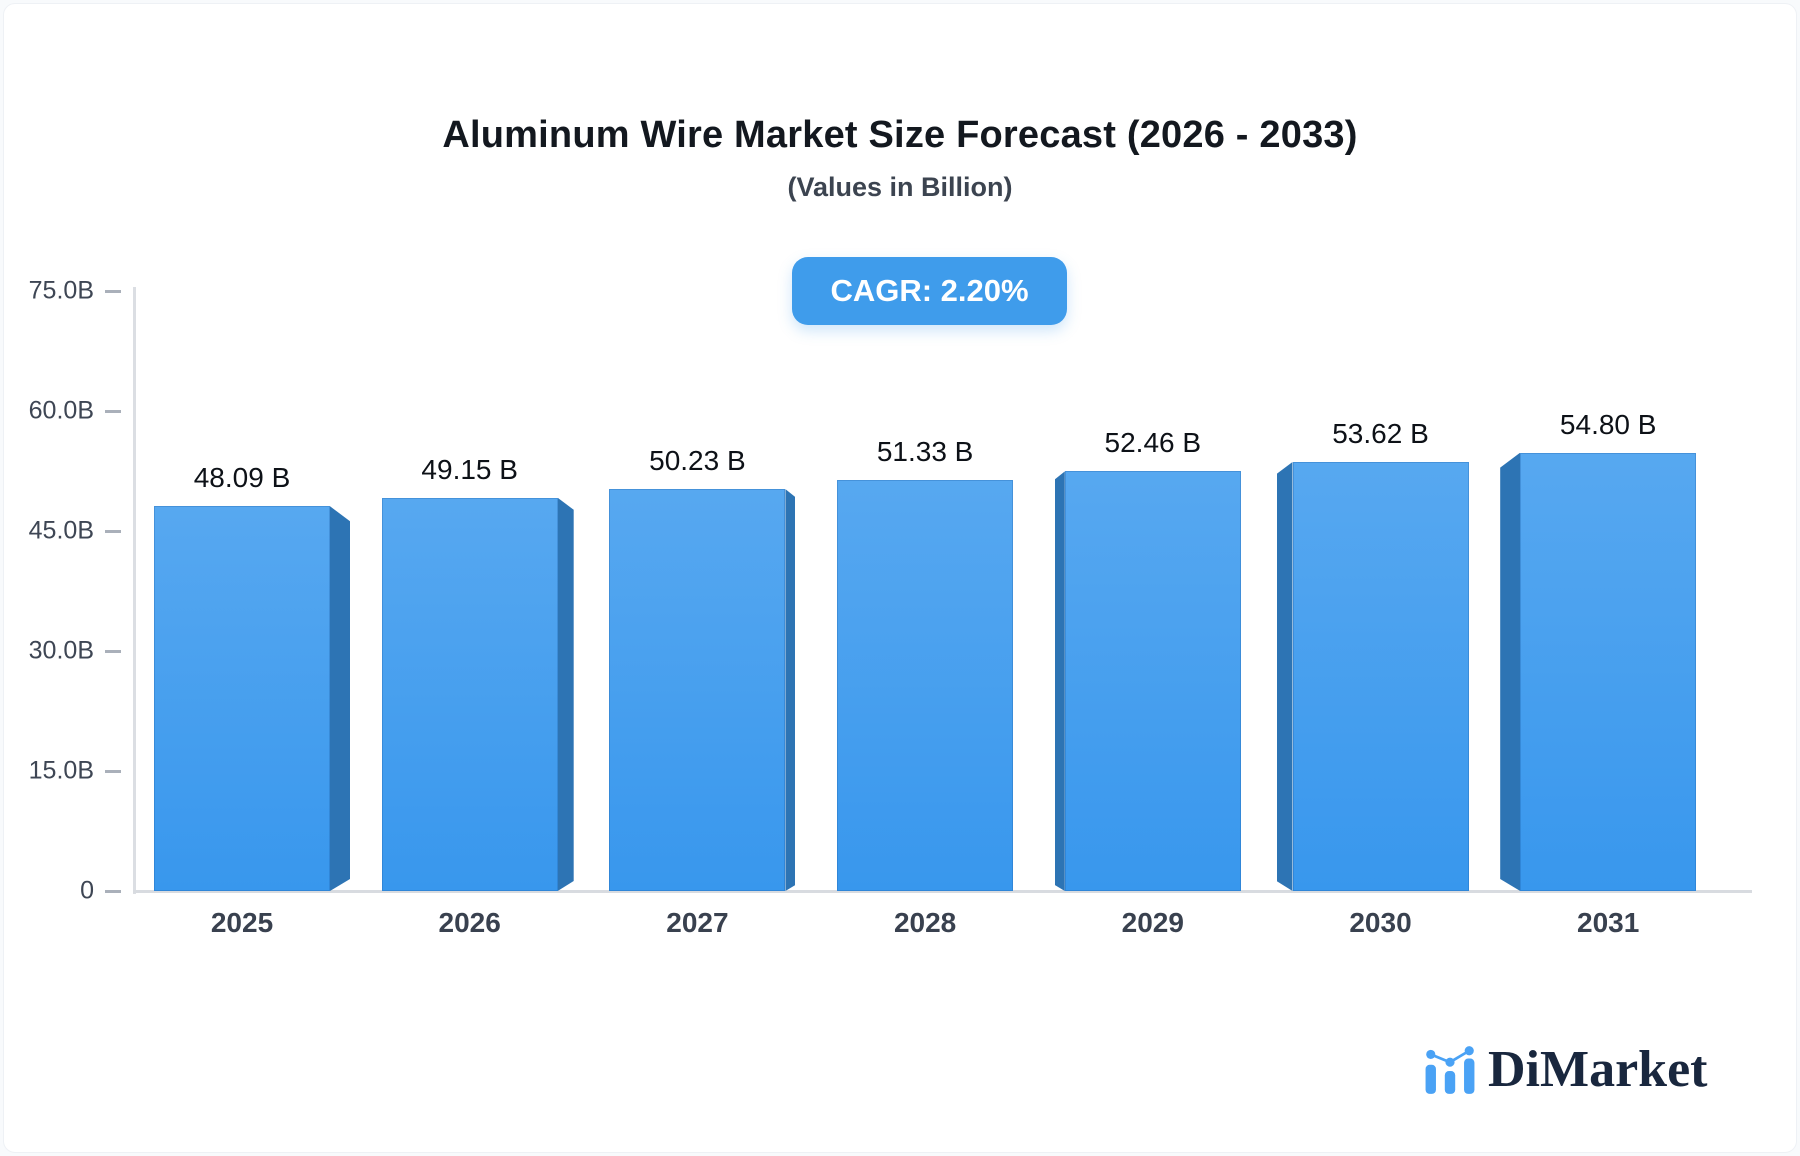 The height and width of the screenshot is (1156, 1800). Describe the element at coordinates (925, 452) in the screenshot. I see `bar-value-label: 51.33 B` at that location.